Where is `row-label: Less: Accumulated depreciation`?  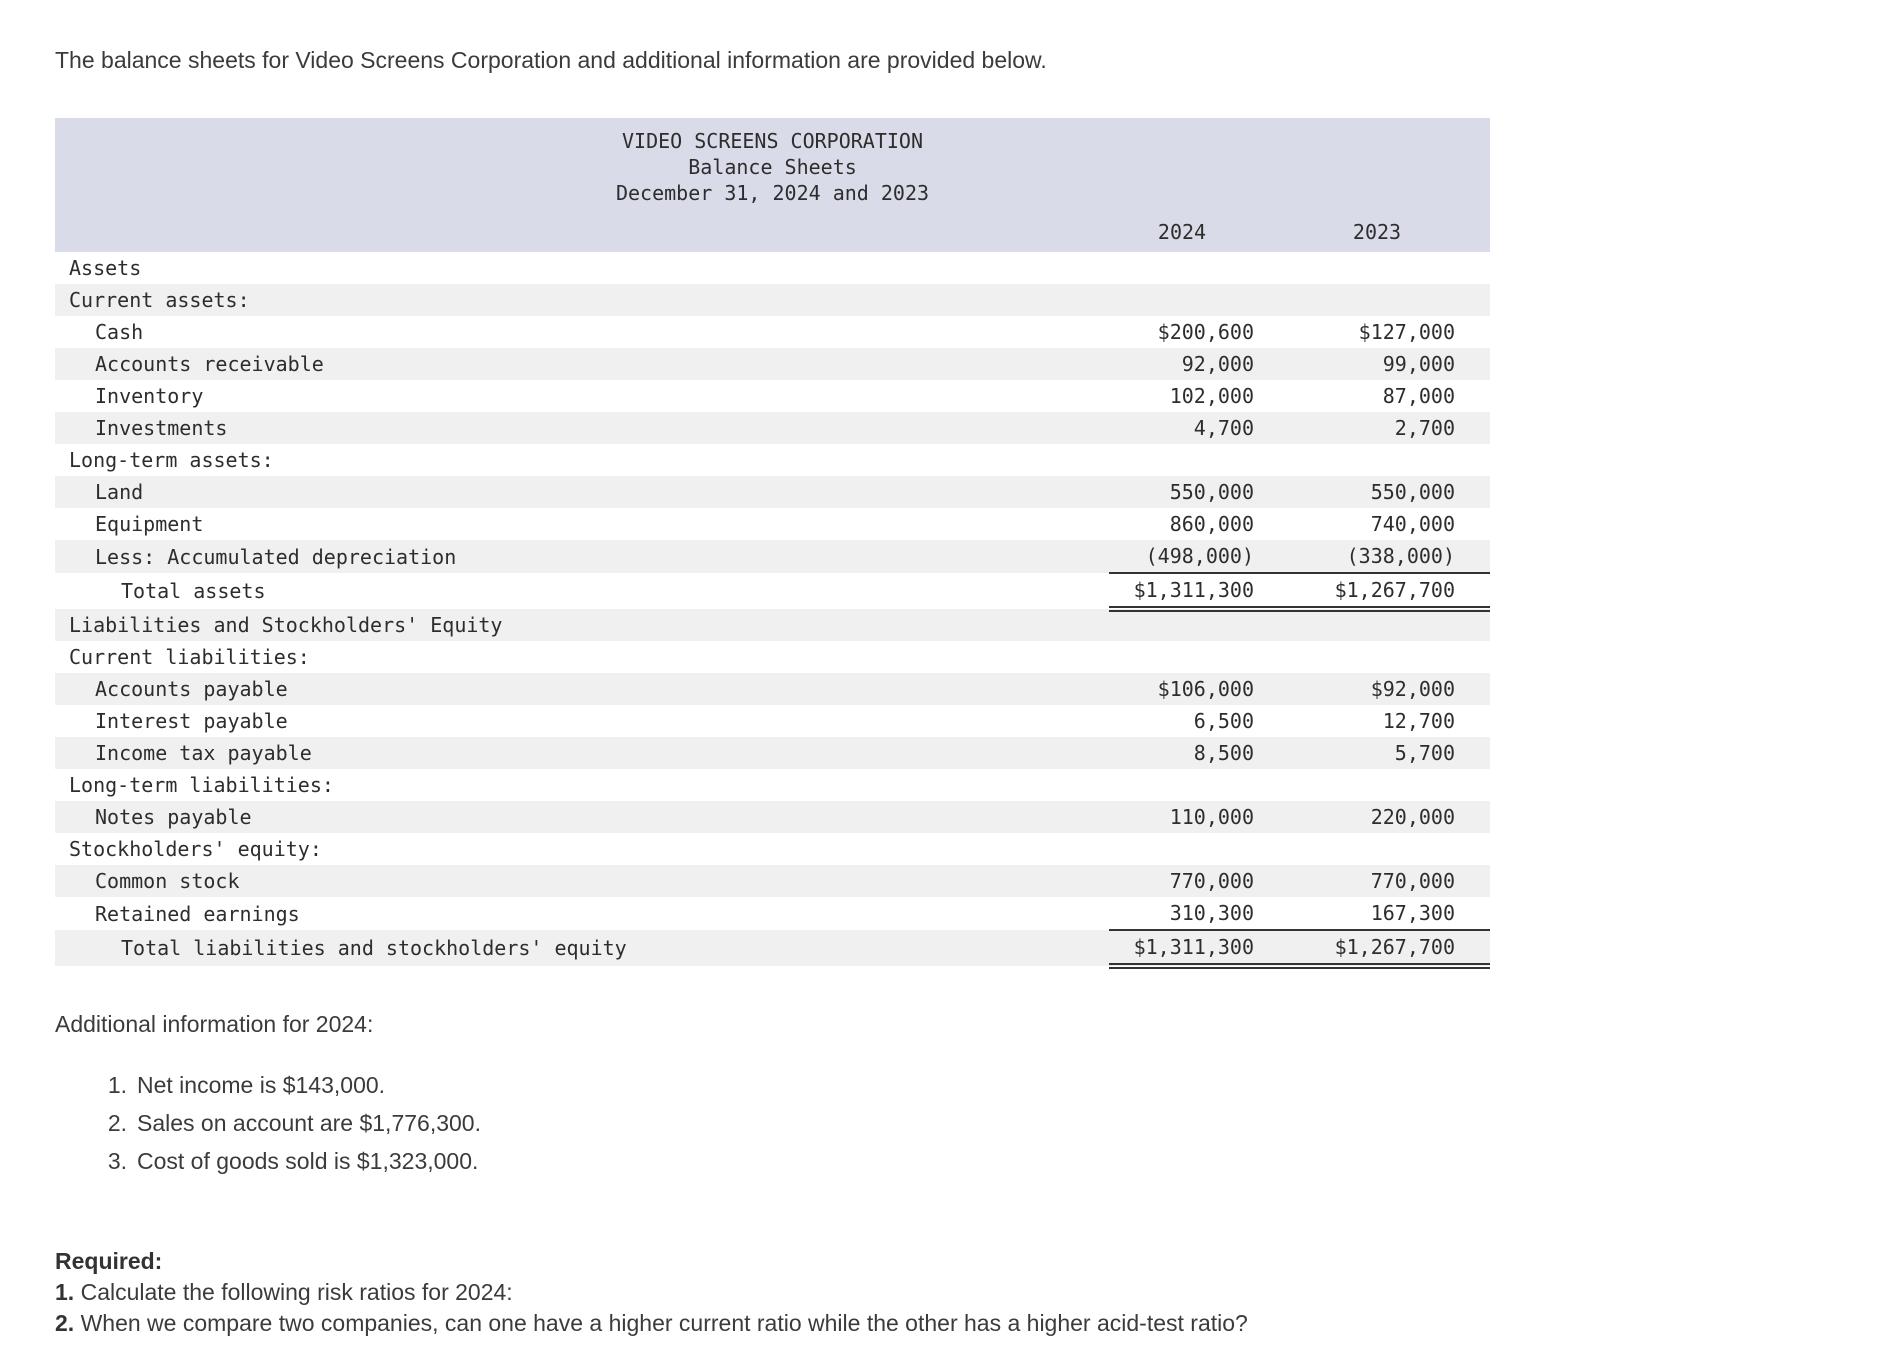
row-label: Less: Accumulated depreciation is located at coordinates (276, 556).